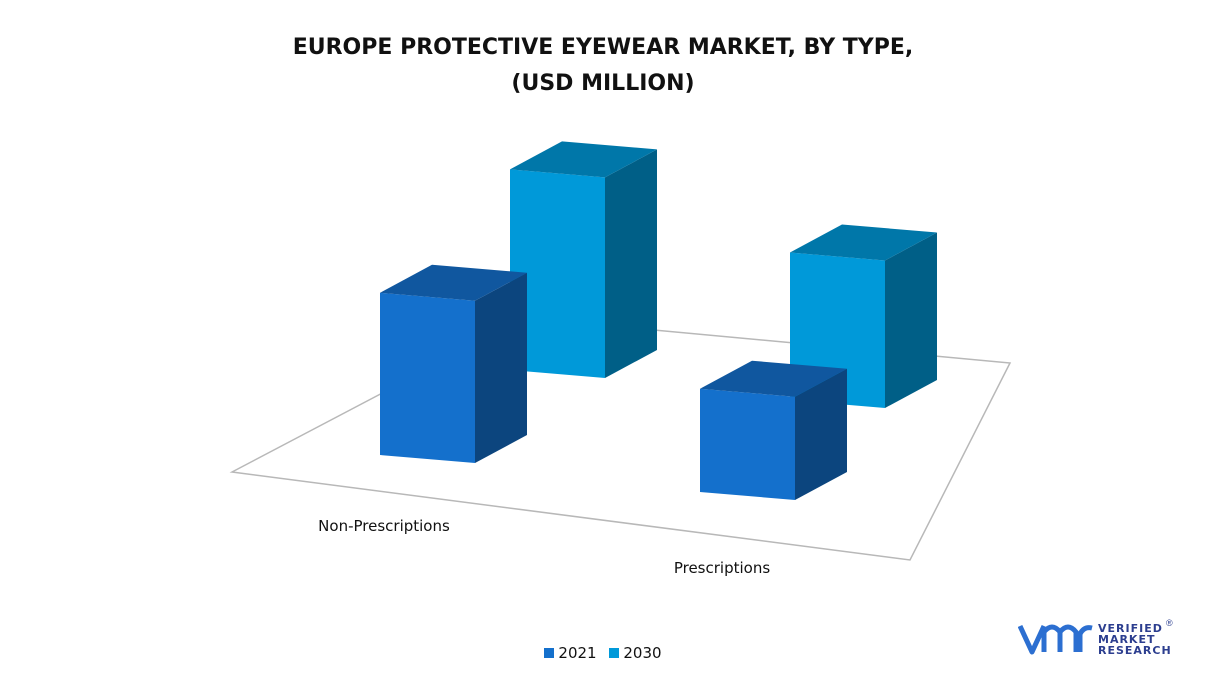  What do you see at coordinates (603, 653) in the screenshot?
I see `chart-legend: 2021 2030` at bounding box center [603, 653].